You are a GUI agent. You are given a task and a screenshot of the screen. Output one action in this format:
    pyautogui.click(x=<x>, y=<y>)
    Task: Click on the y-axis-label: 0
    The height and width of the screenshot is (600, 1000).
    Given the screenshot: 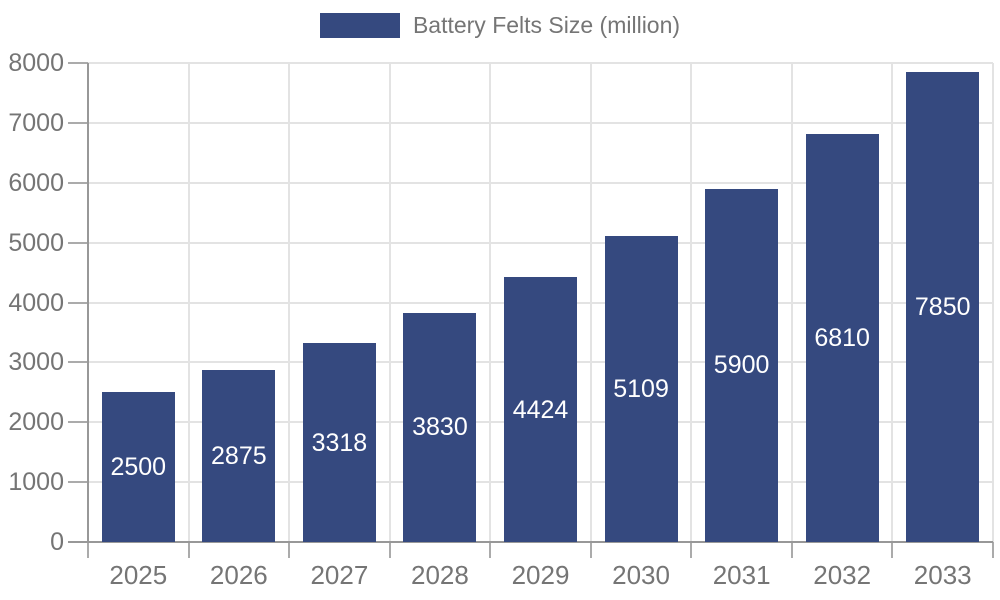 What is the action you would take?
    pyautogui.click(x=57, y=542)
    